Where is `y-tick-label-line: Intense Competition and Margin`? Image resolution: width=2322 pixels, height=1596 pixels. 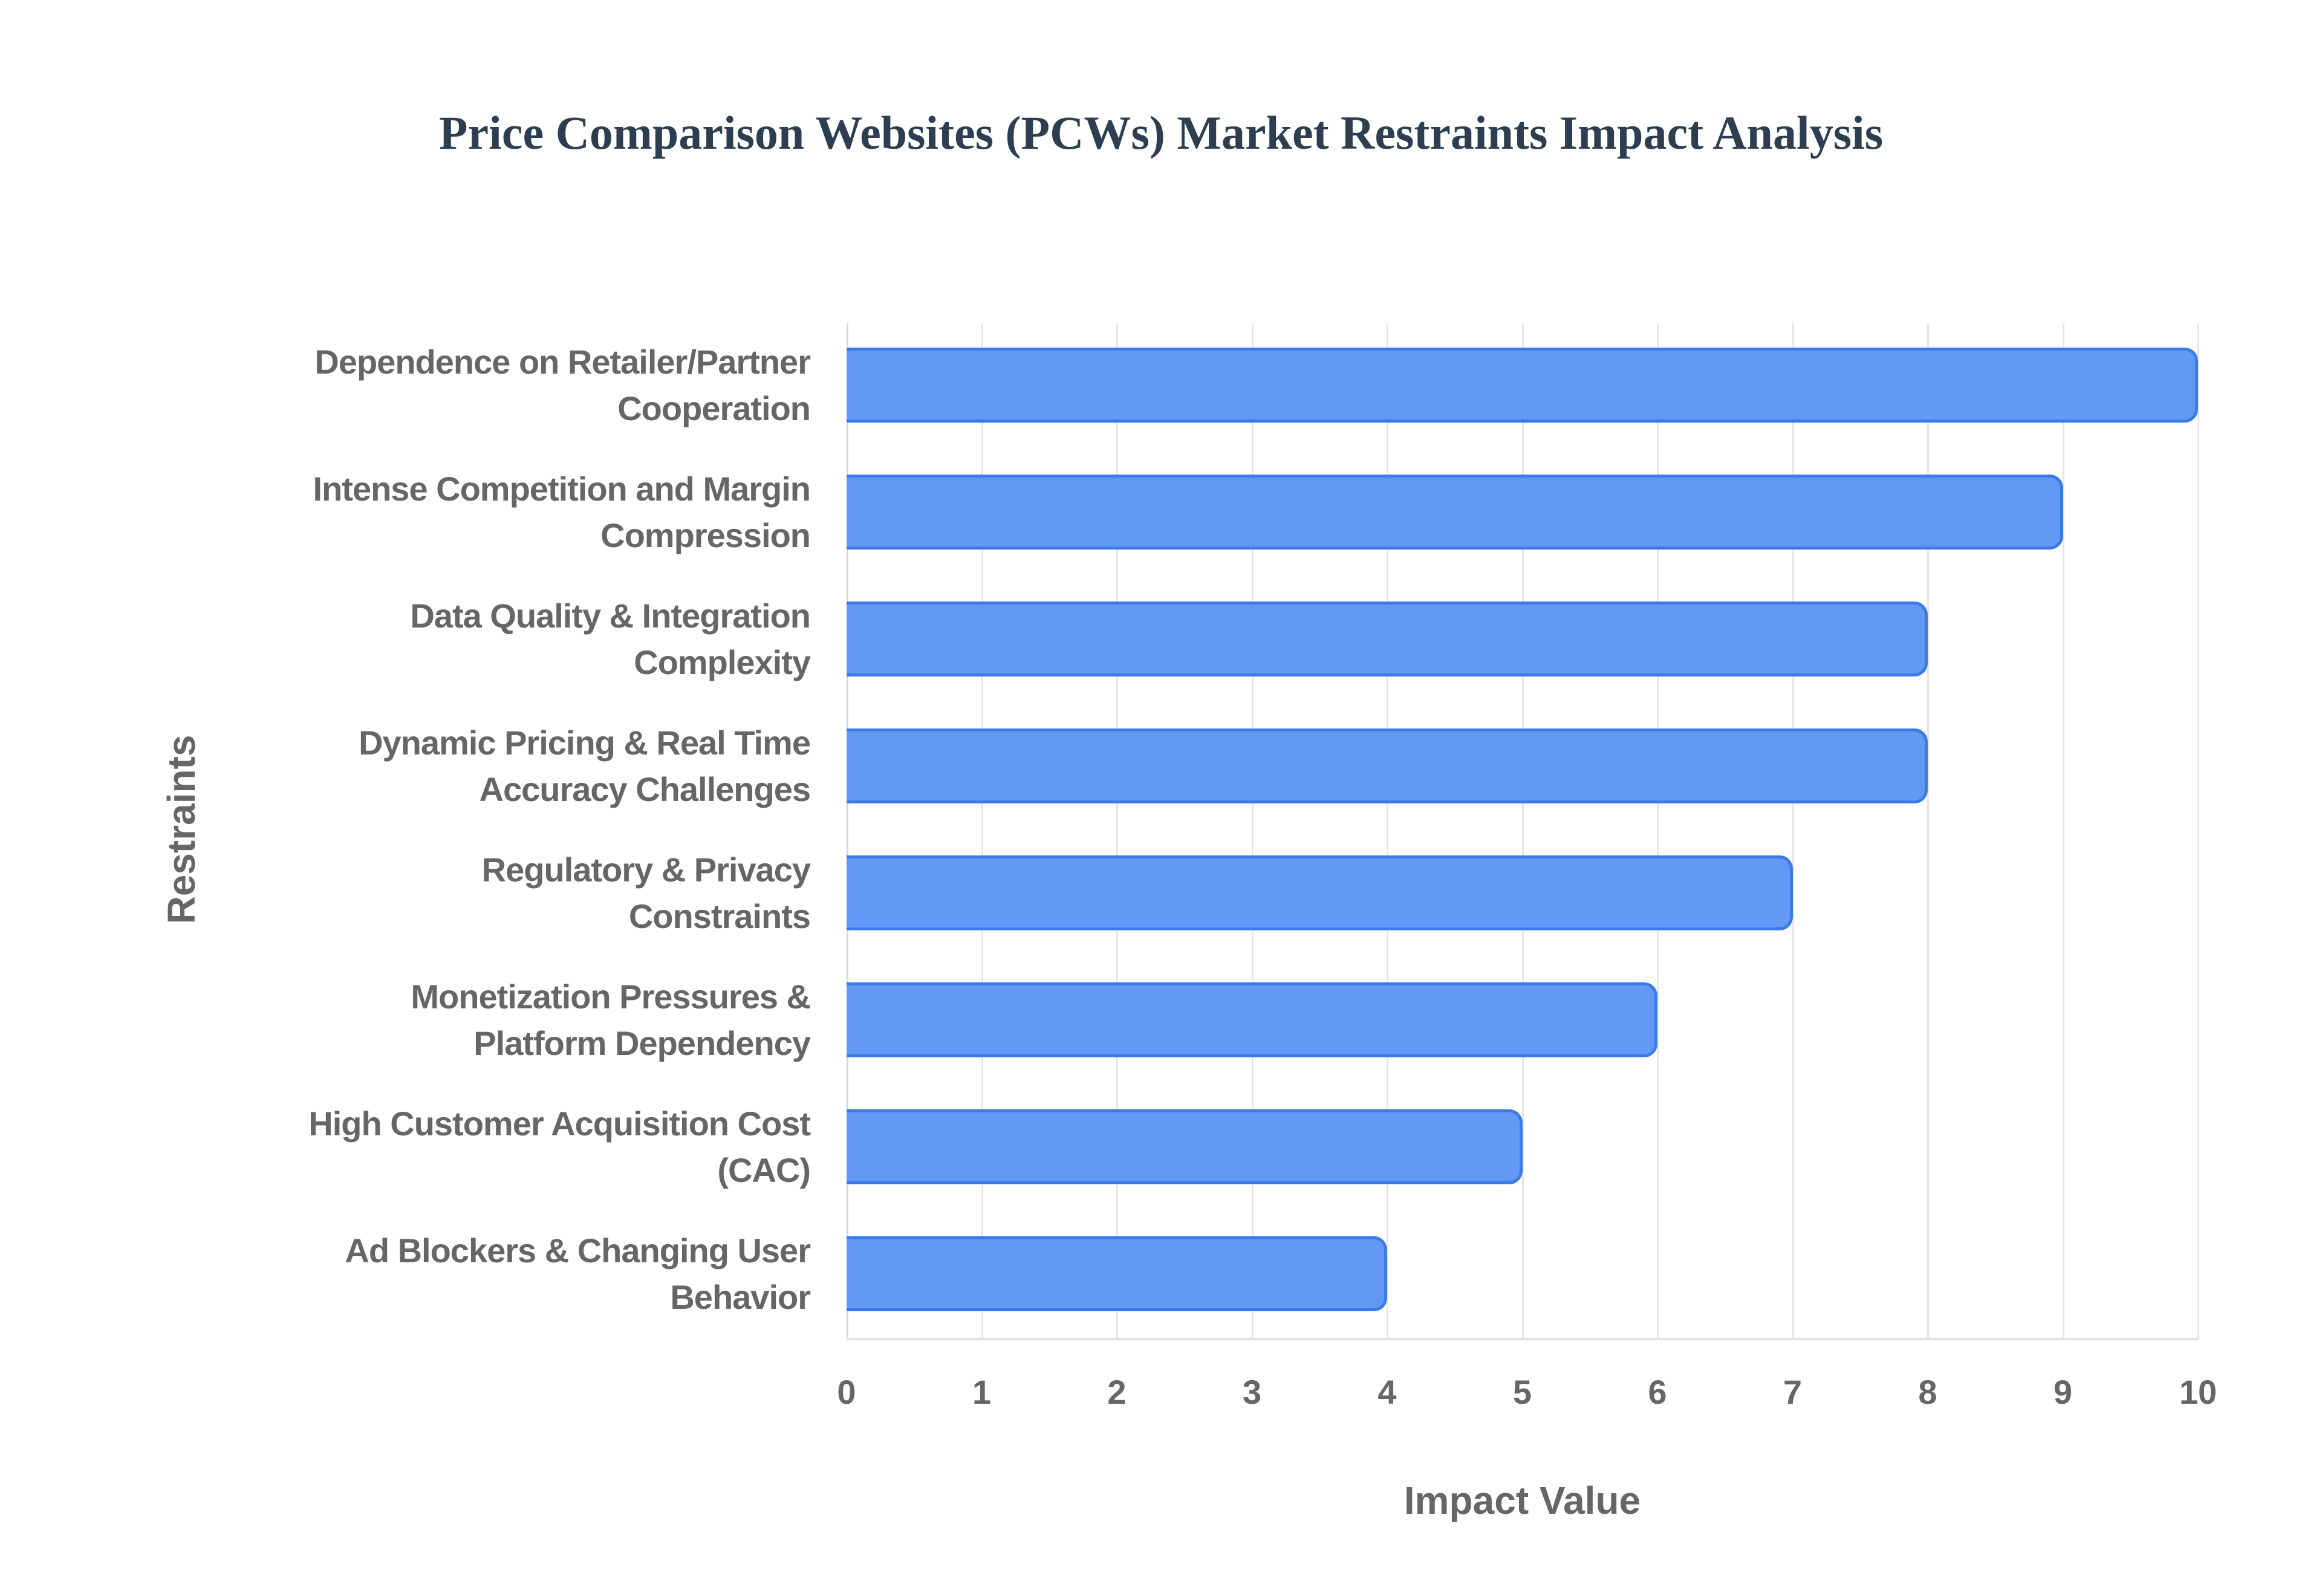 y-tick-label-line: Intense Competition and Margin is located at coordinates (562, 489).